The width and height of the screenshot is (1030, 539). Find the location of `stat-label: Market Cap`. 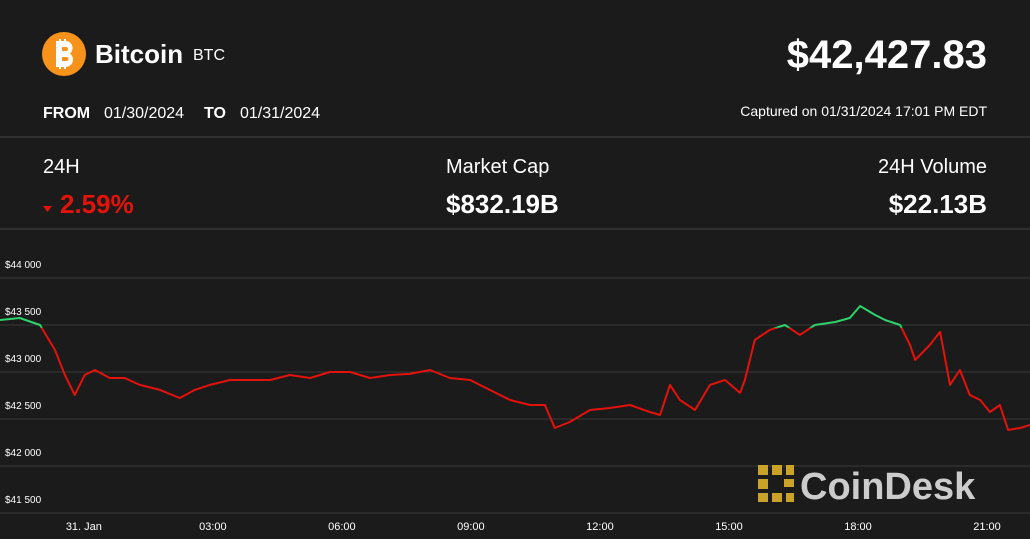

stat-label: Market Cap is located at coordinates (497, 167).